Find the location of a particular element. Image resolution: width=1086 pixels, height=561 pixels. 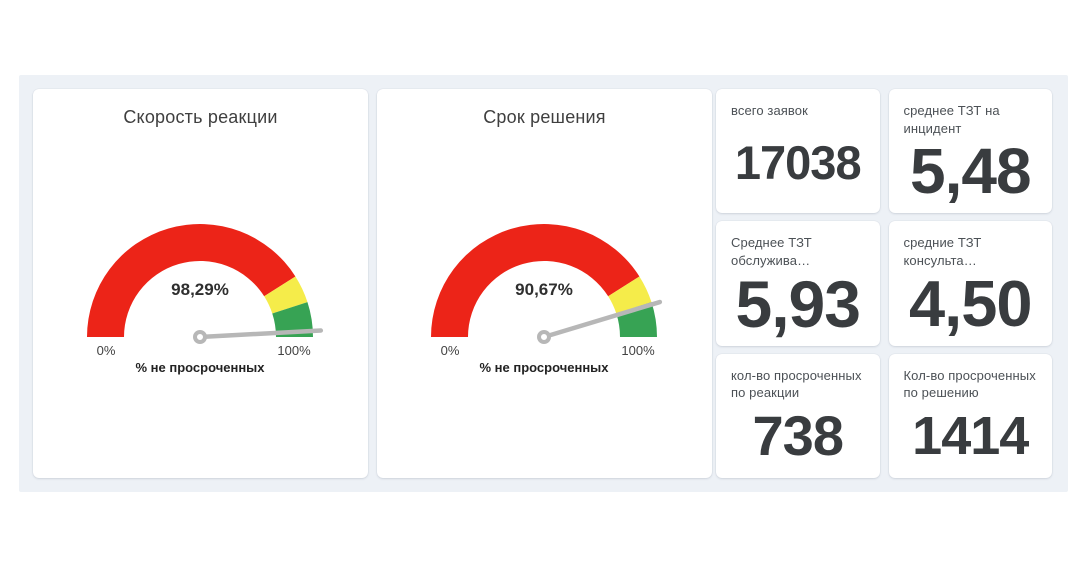

kpi-card-overdue-reaction: кол-во просроченных по реакции 738 is located at coordinates (798, 415).